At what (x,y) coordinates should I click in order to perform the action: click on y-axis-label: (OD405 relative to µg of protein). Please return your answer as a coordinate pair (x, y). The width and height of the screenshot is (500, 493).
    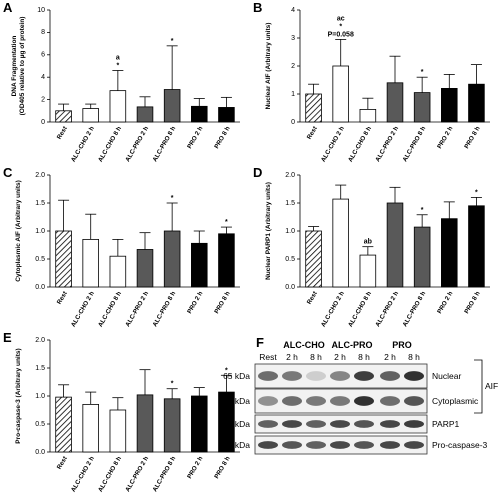
    Looking at the image, I should click on (22, 66).